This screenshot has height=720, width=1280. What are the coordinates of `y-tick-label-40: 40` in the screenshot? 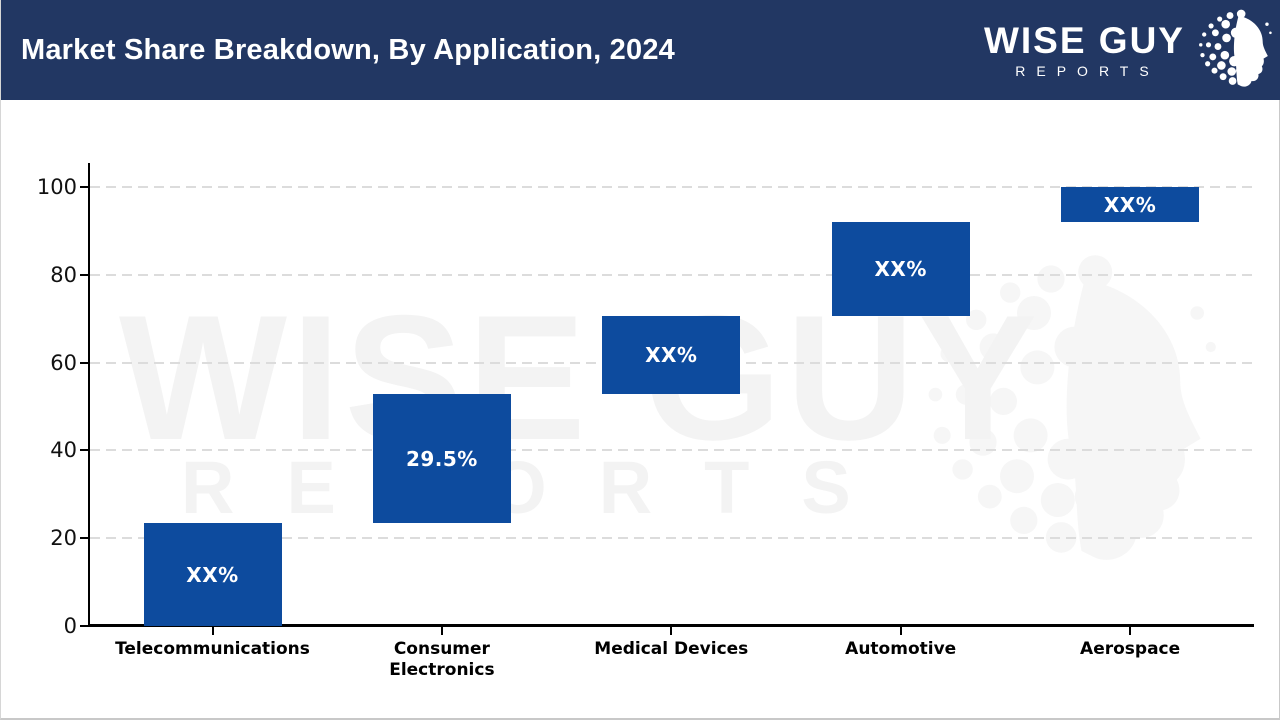 It's located at (63, 450).